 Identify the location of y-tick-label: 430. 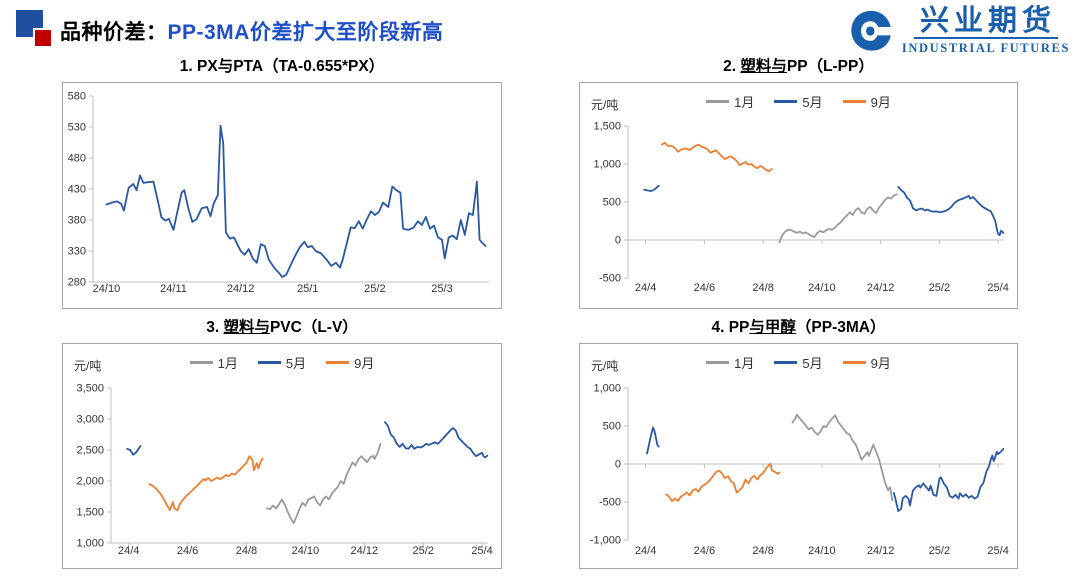
(77, 190).